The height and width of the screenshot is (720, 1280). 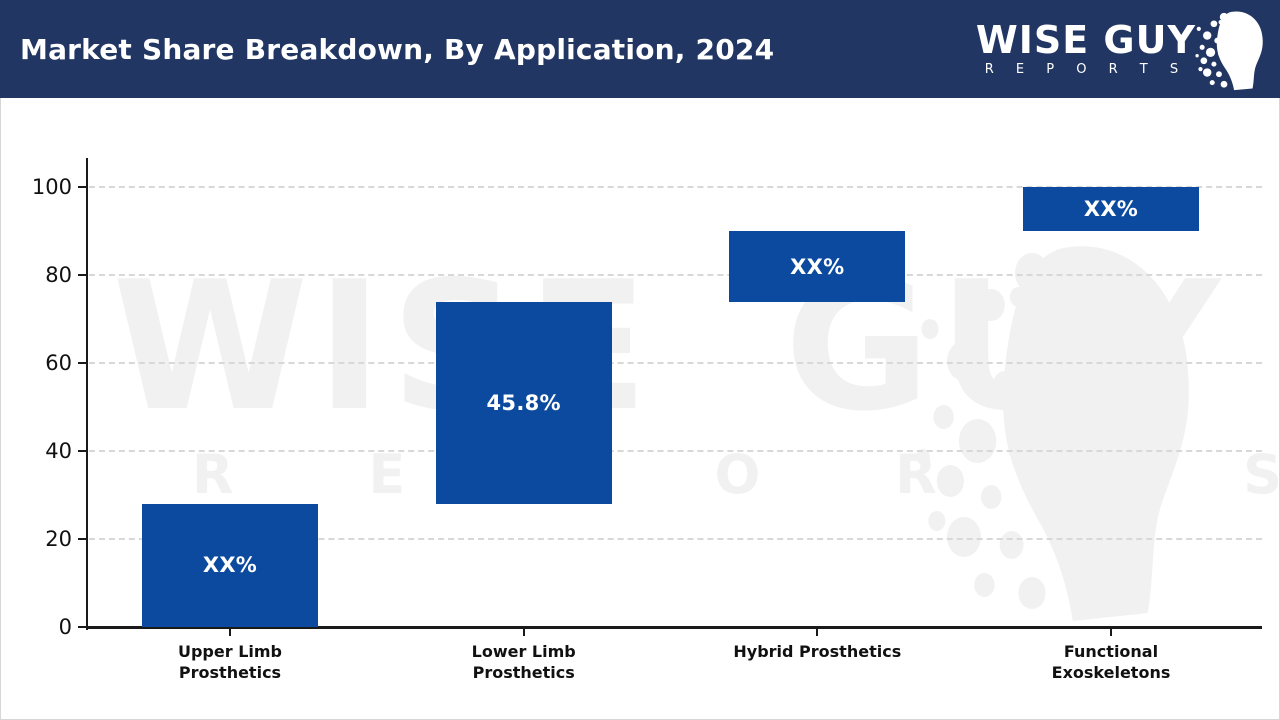 I want to click on y-axis-line, so click(x=87, y=394).